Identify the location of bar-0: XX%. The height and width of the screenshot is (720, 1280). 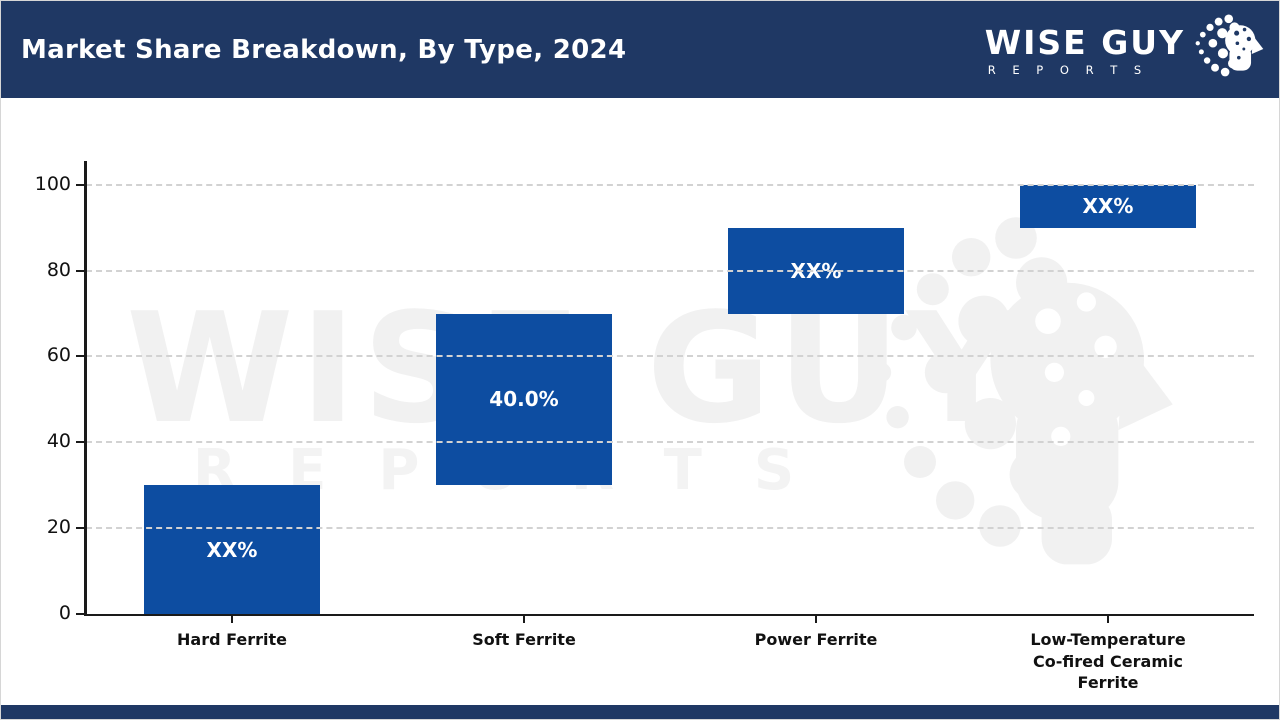
(232, 549).